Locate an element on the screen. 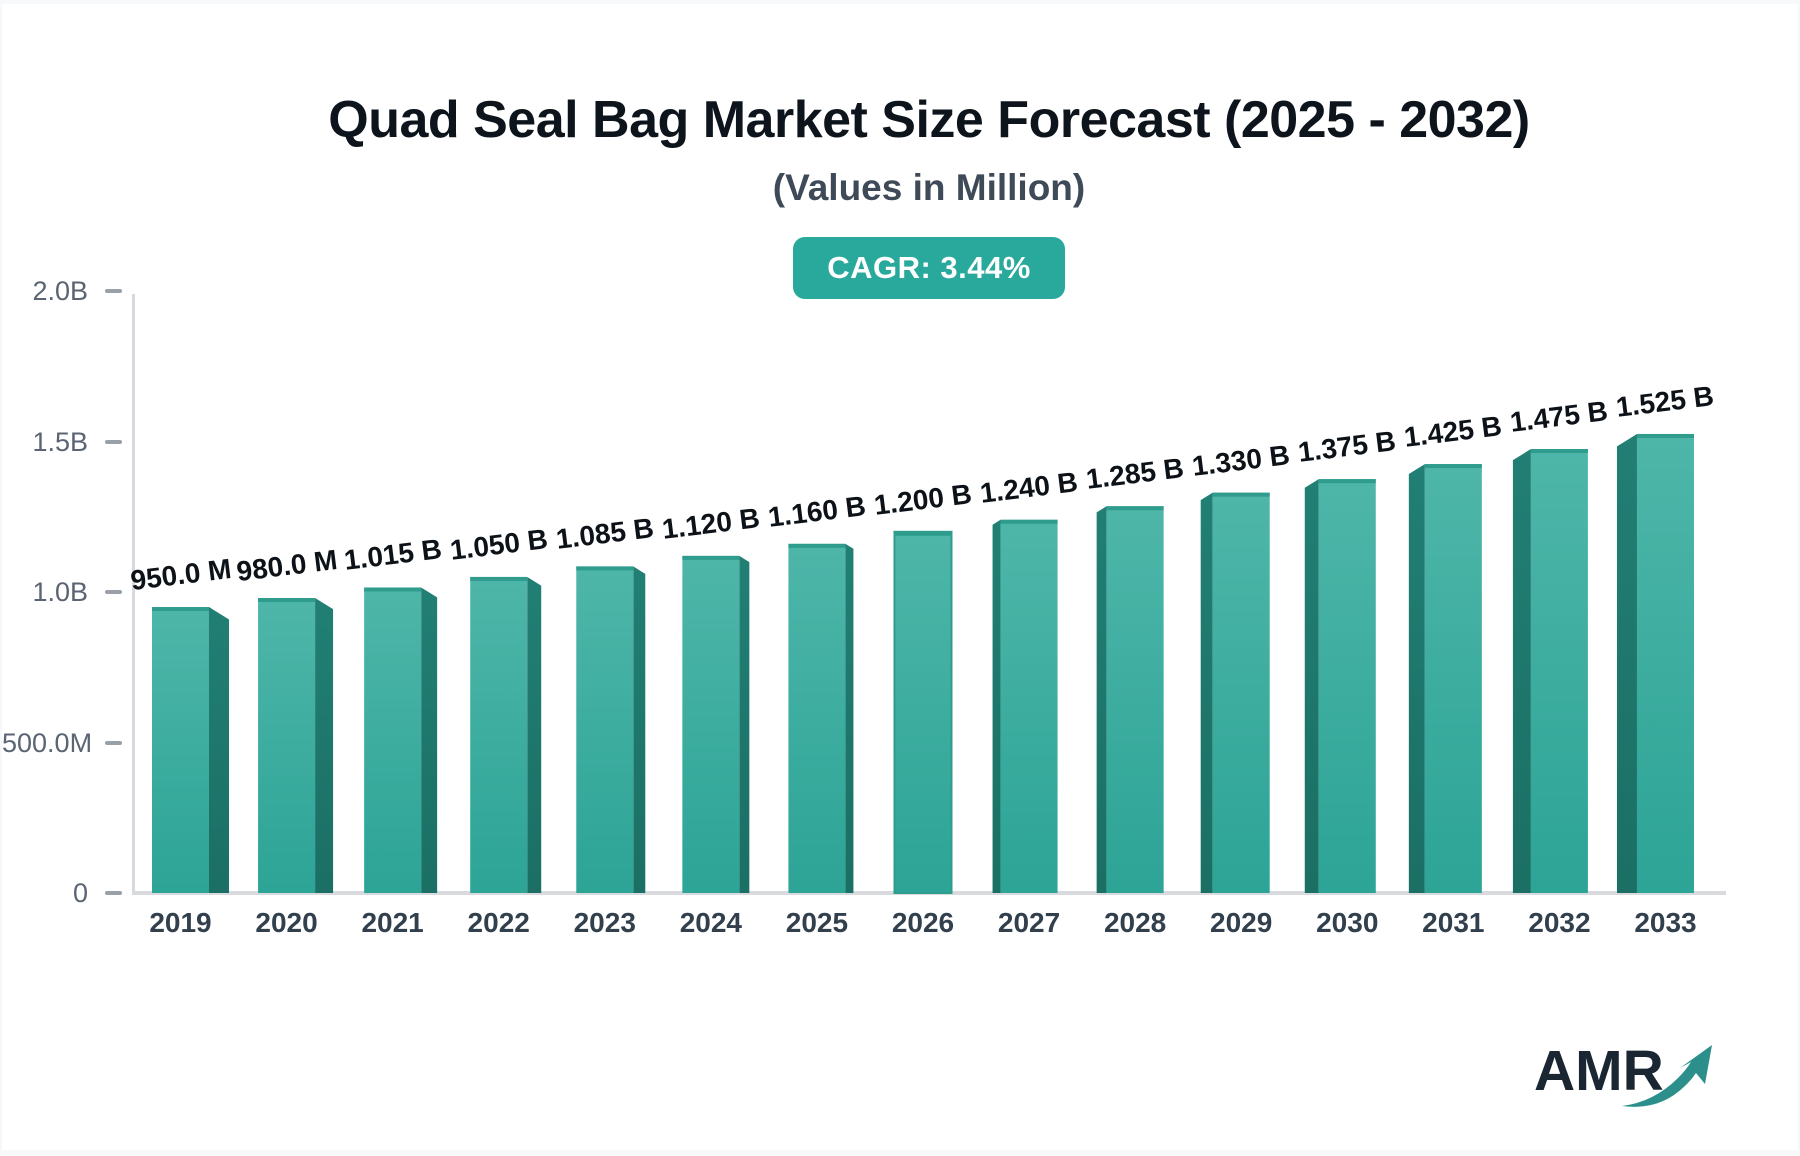 This screenshot has height=1156, width=1800. bar-2029 is located at coordinates (1235, 692).